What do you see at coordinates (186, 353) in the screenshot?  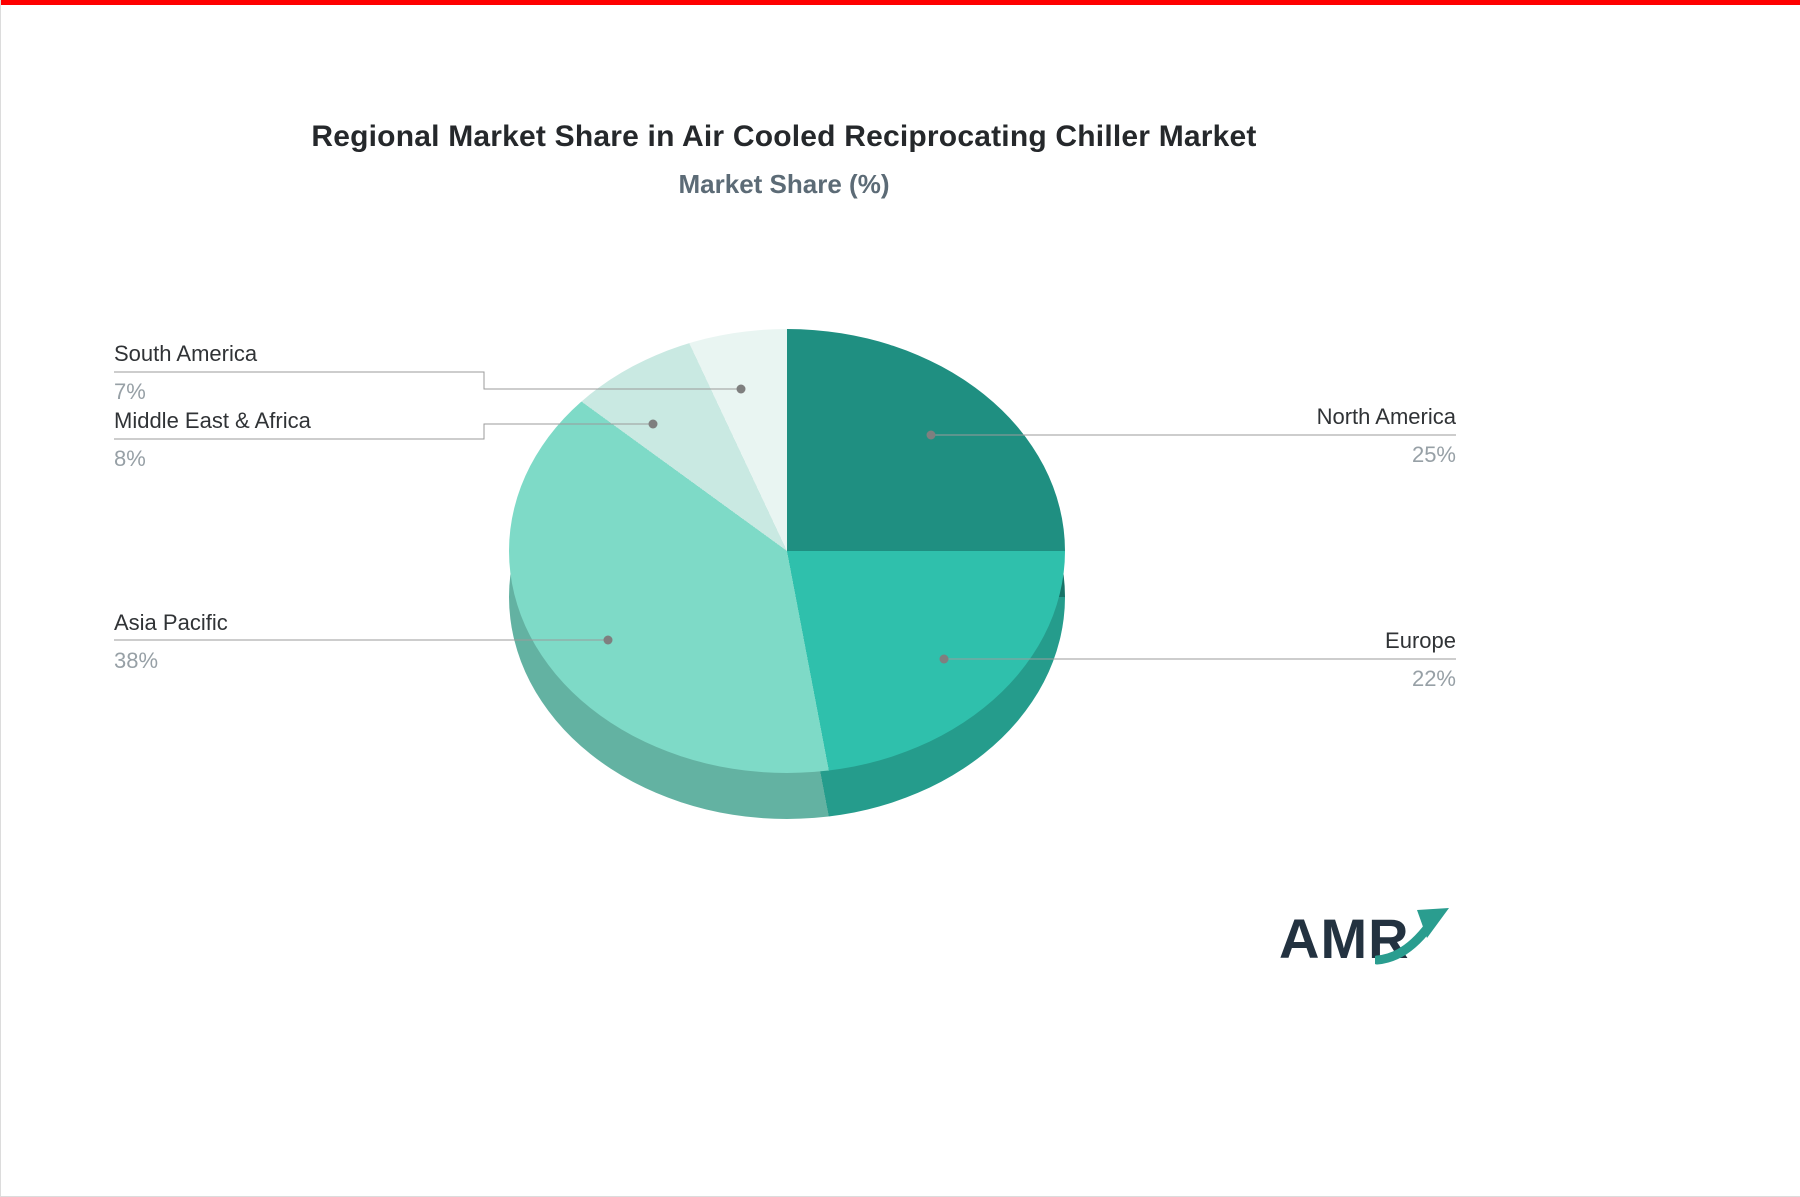 I see `slice-name: South America` at bounding box center [186, 353].